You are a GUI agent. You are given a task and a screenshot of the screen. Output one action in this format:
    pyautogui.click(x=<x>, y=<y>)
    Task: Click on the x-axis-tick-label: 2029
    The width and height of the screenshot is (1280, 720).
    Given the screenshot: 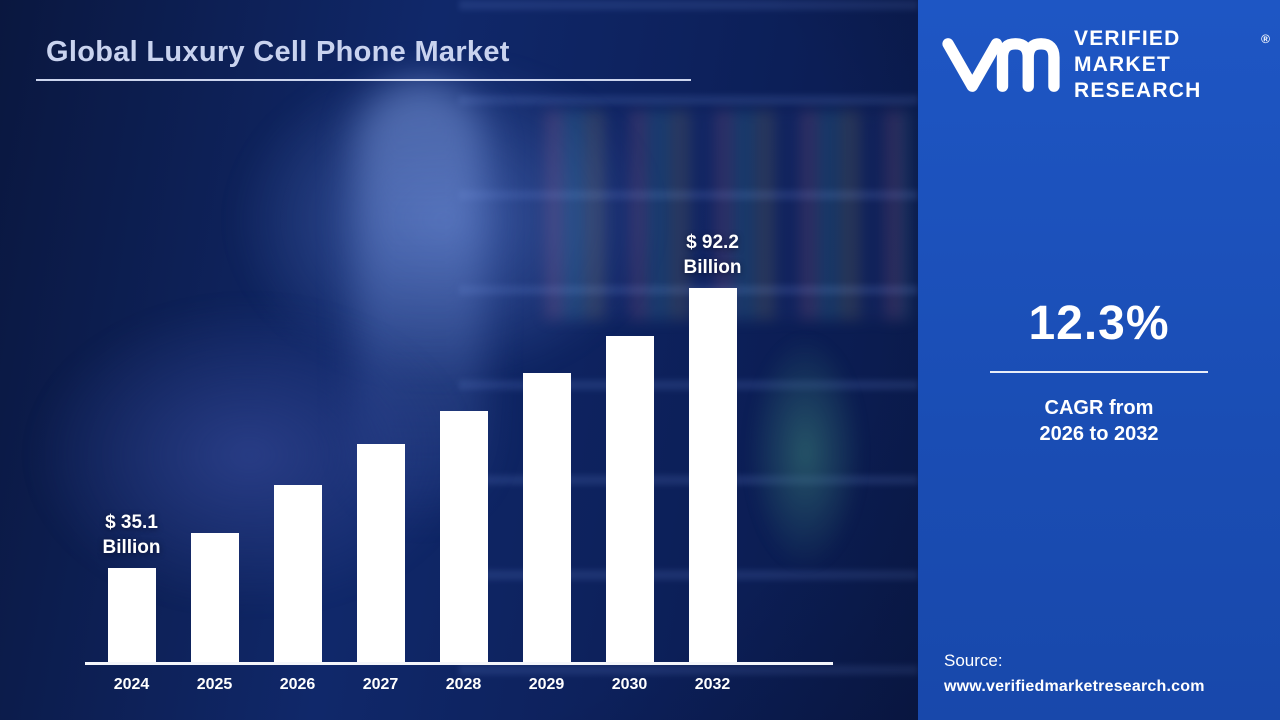 What is the action you would take?
    pyautogui.click(x=546, y=684)
    